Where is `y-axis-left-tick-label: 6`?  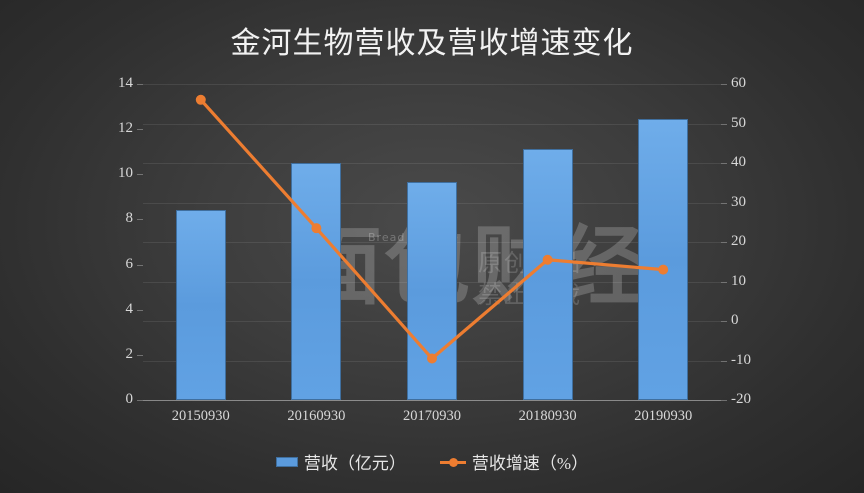
y-axis-left-tick-label: 6 is located at coordinates (129, 263).